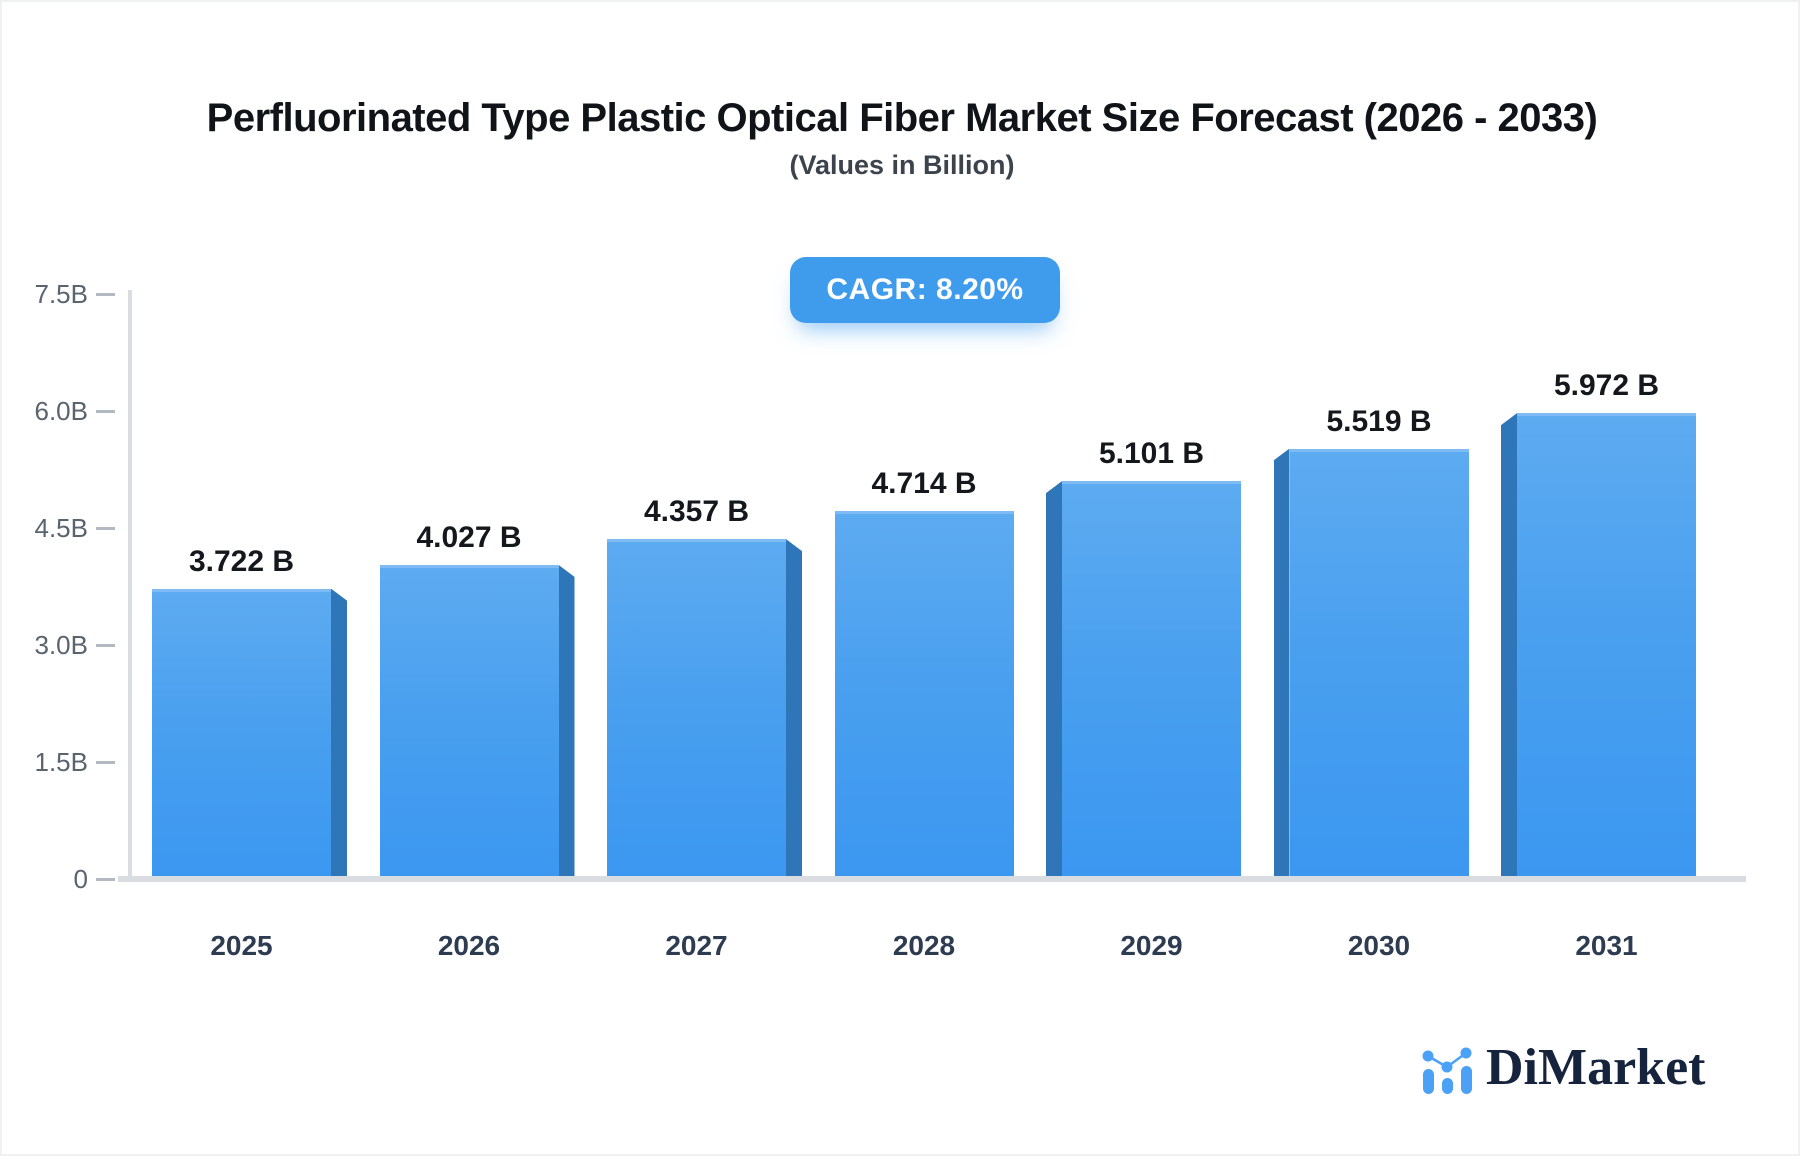 The height and width of the screenshot is (1156, 1800). I want to click on bar-chart-logo-icon, so click(1447, 1070).